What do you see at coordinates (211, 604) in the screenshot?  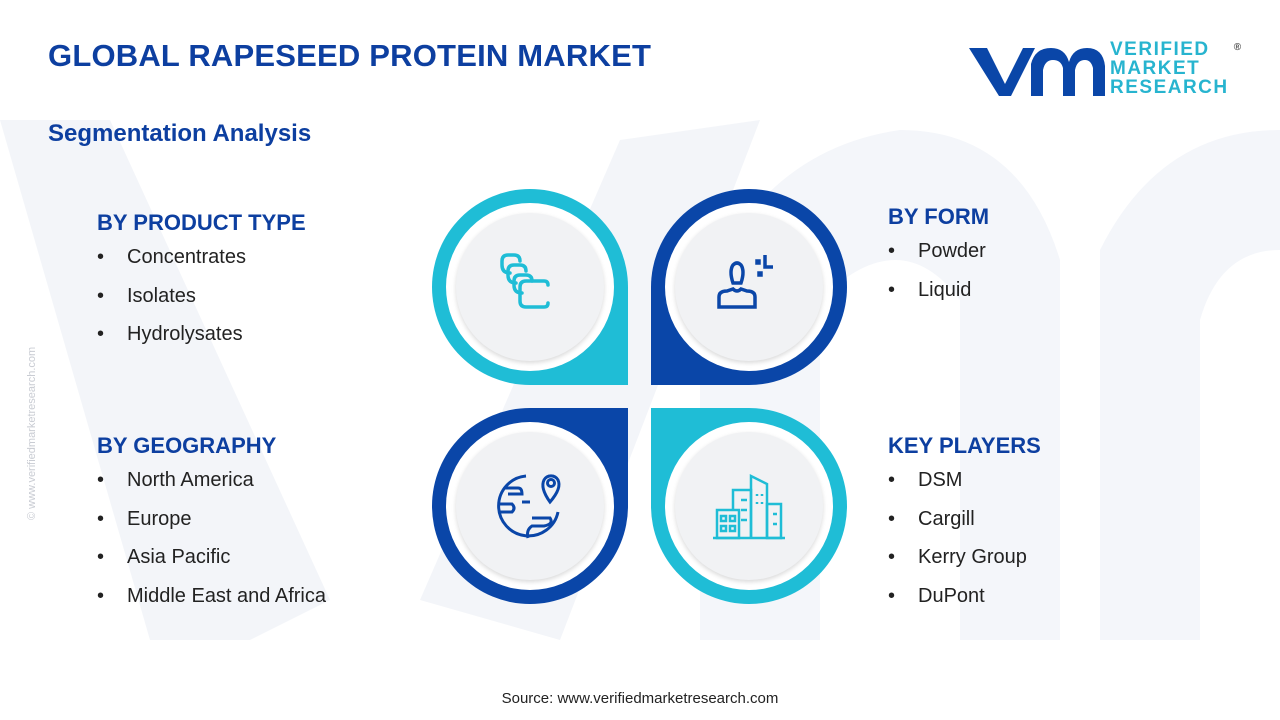 I see `list-item: Middle East and Africa` at bounding box center [211, 604].